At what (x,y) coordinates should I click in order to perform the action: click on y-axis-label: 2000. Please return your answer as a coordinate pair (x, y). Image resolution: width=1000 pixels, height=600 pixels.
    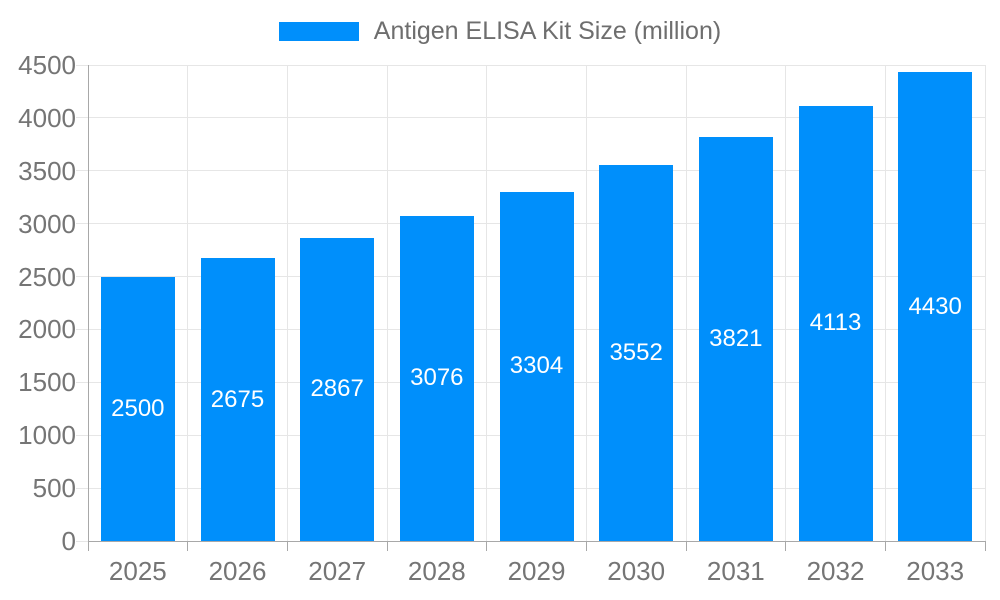
    Looking at the image, I should click on (47, 329).